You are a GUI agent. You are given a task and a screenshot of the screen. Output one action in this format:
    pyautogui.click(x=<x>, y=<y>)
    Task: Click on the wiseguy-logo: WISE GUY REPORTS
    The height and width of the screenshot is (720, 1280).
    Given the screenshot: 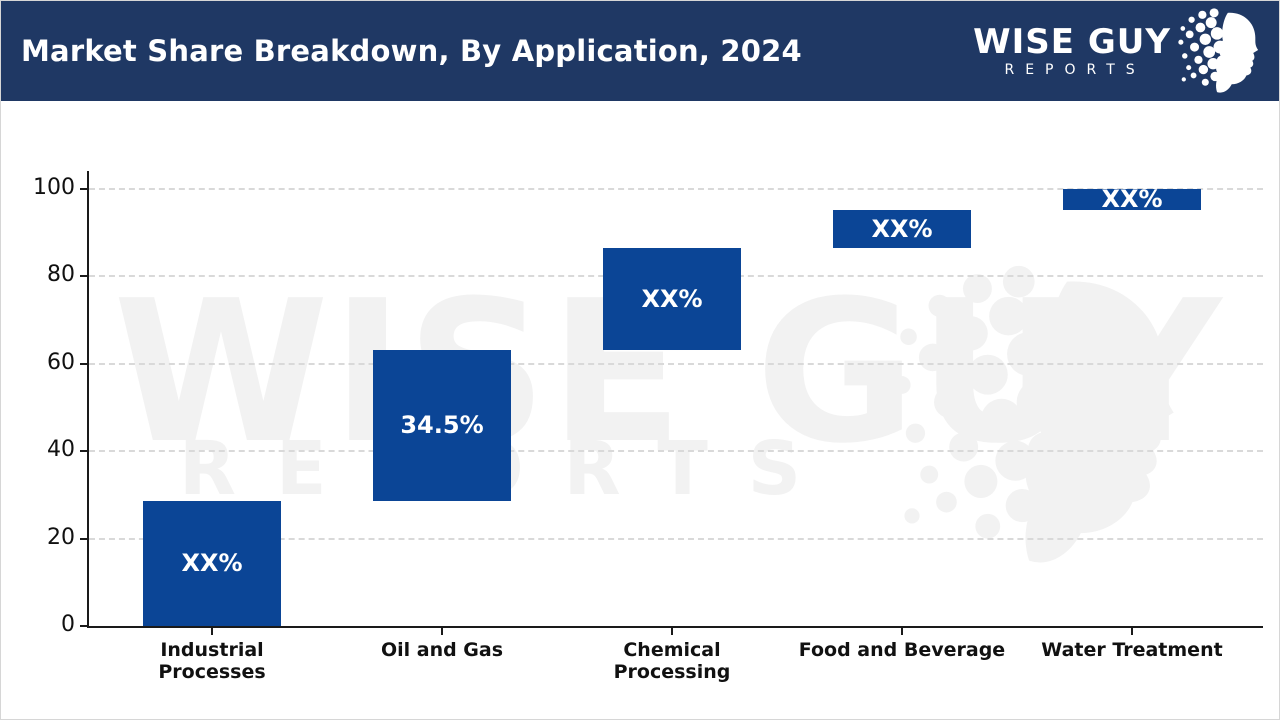 What is the action you would take?
    pyautogui.click(x=1118, y=51)
    